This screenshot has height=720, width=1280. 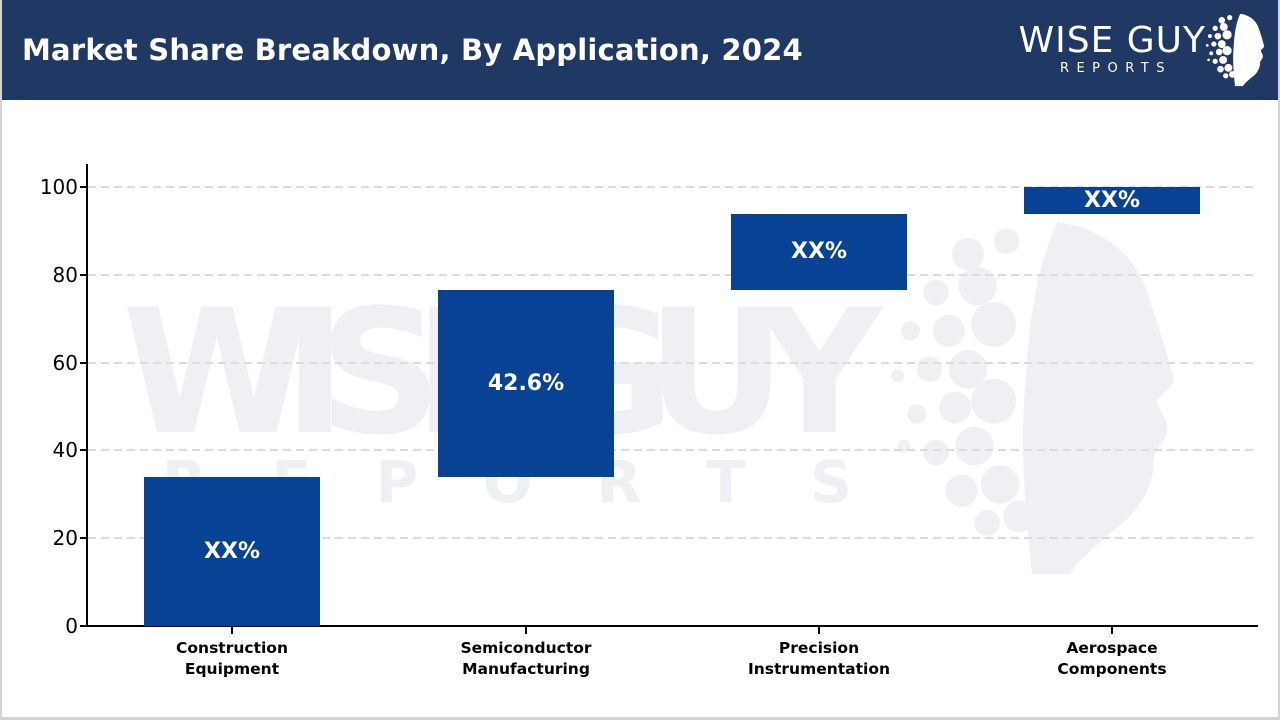 I want to click on category-label-line: Components, so click(x=1112, y=669).